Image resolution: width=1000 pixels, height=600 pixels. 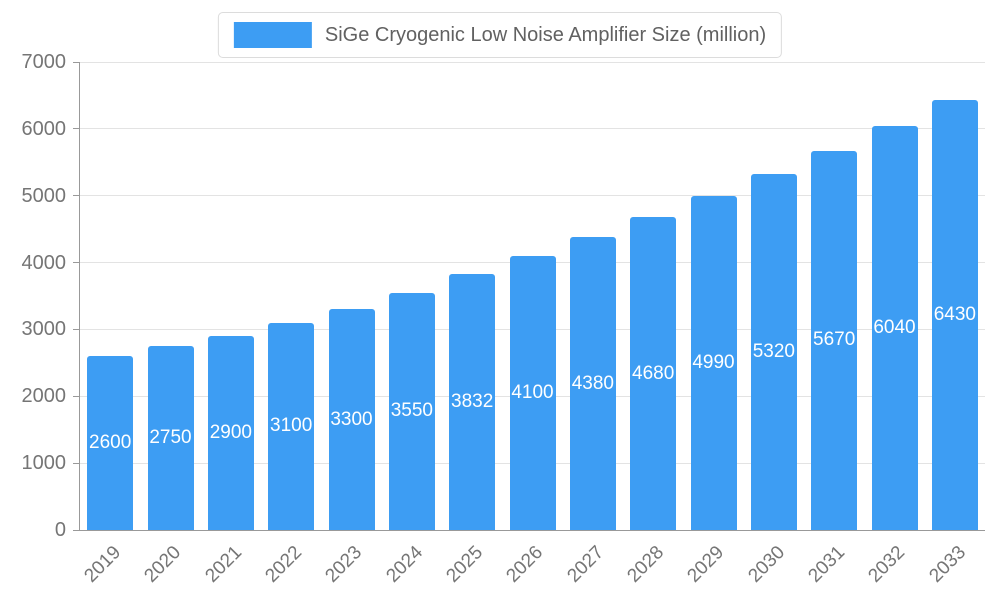 I want to click on bar-value-label: 5670, so click(x=834, y=340).